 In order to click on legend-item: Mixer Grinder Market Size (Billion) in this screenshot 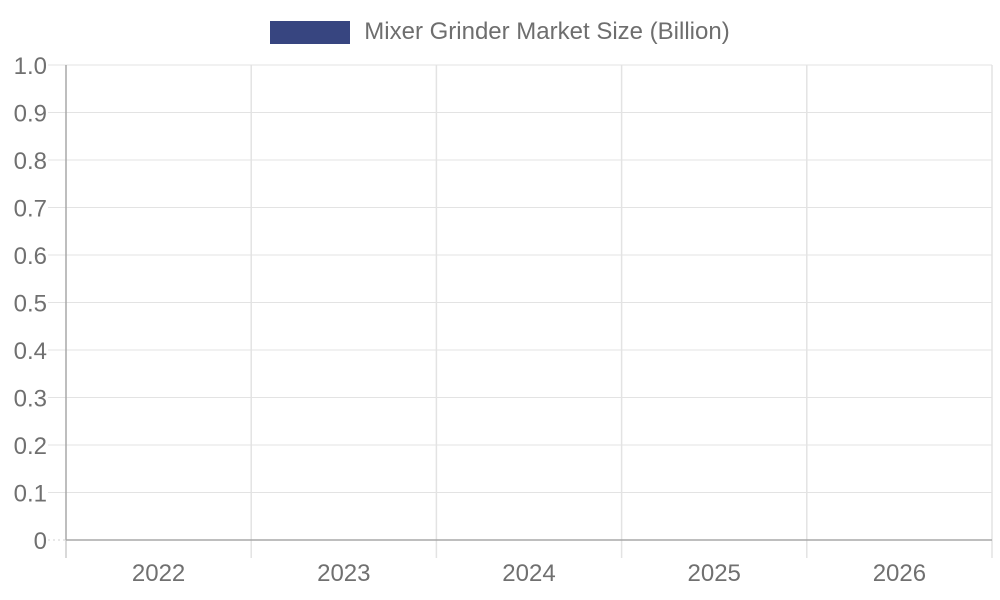, I will do `click(500, 31)`.